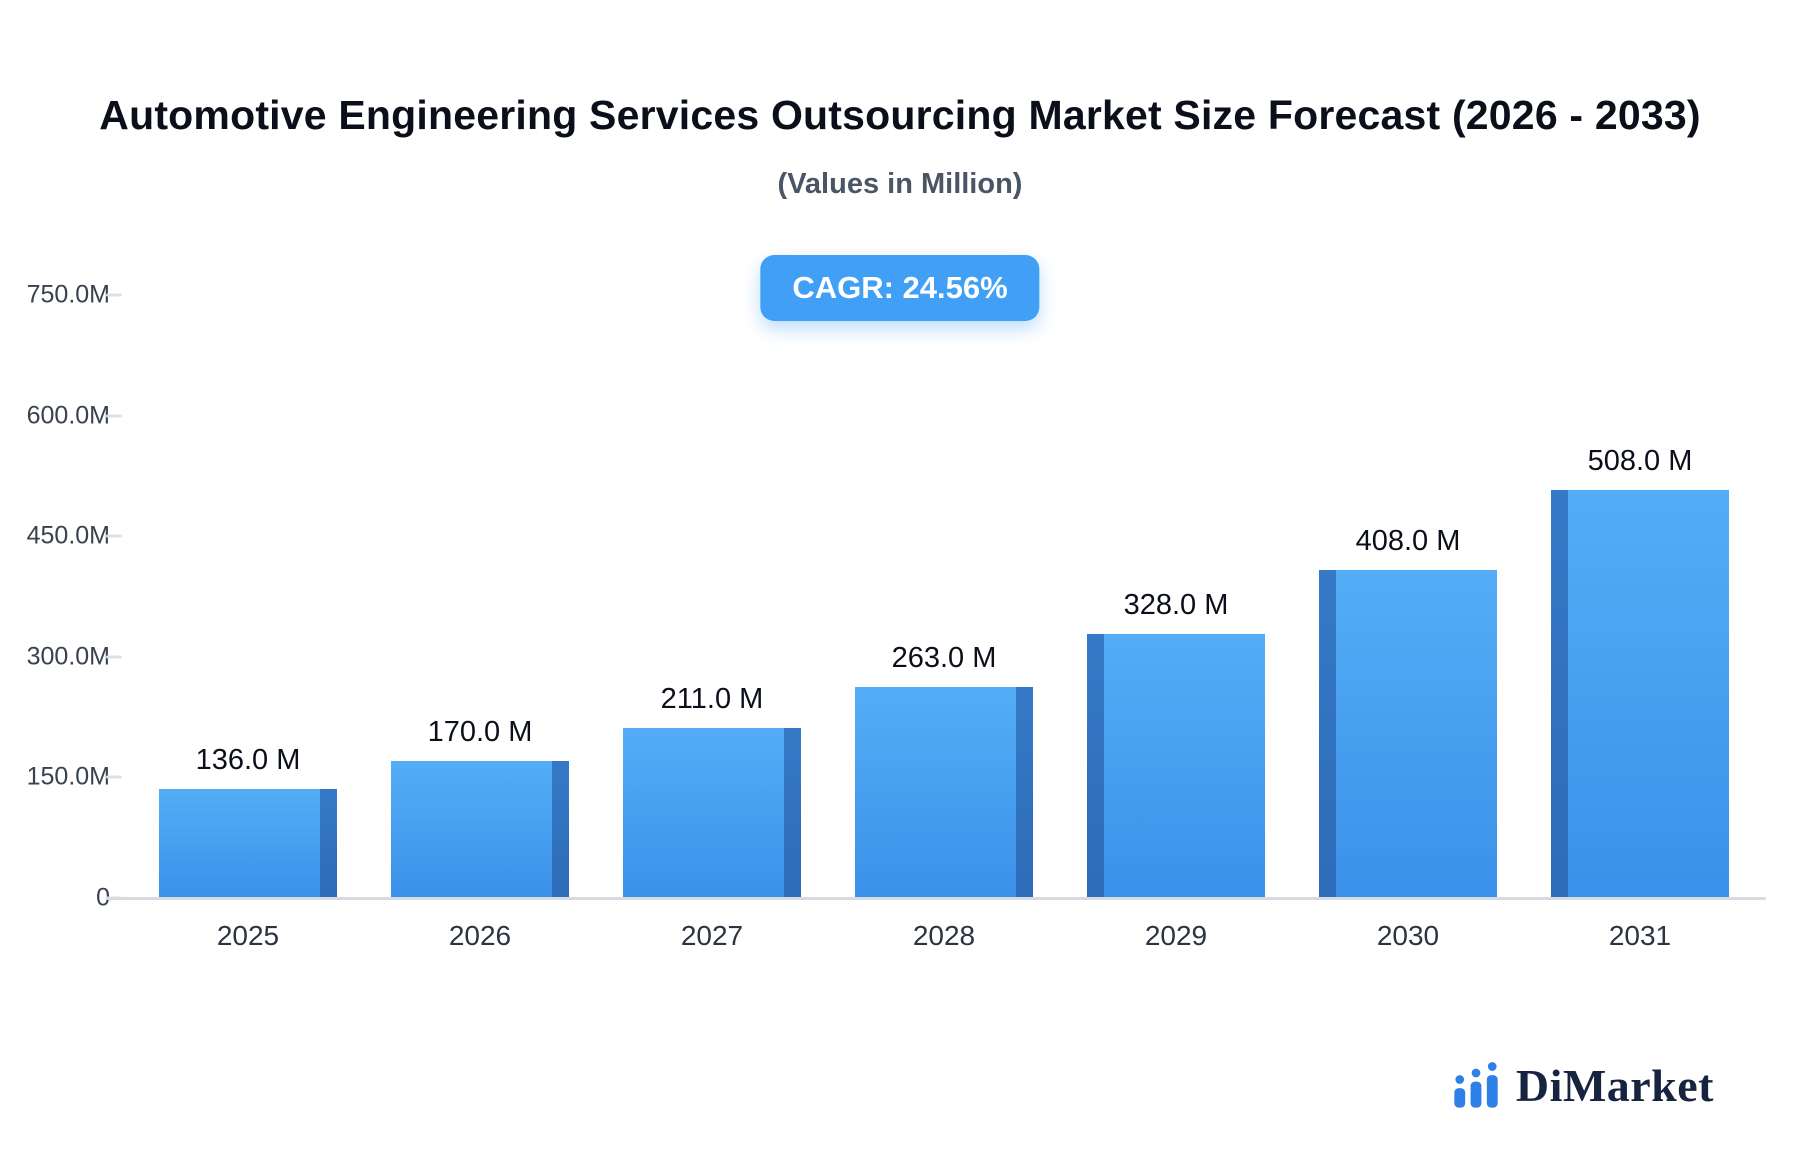 The height and width of the screenshot is (1156, 1800). I want to click on bar-slot: 408.0 M, so click(1408, 597).